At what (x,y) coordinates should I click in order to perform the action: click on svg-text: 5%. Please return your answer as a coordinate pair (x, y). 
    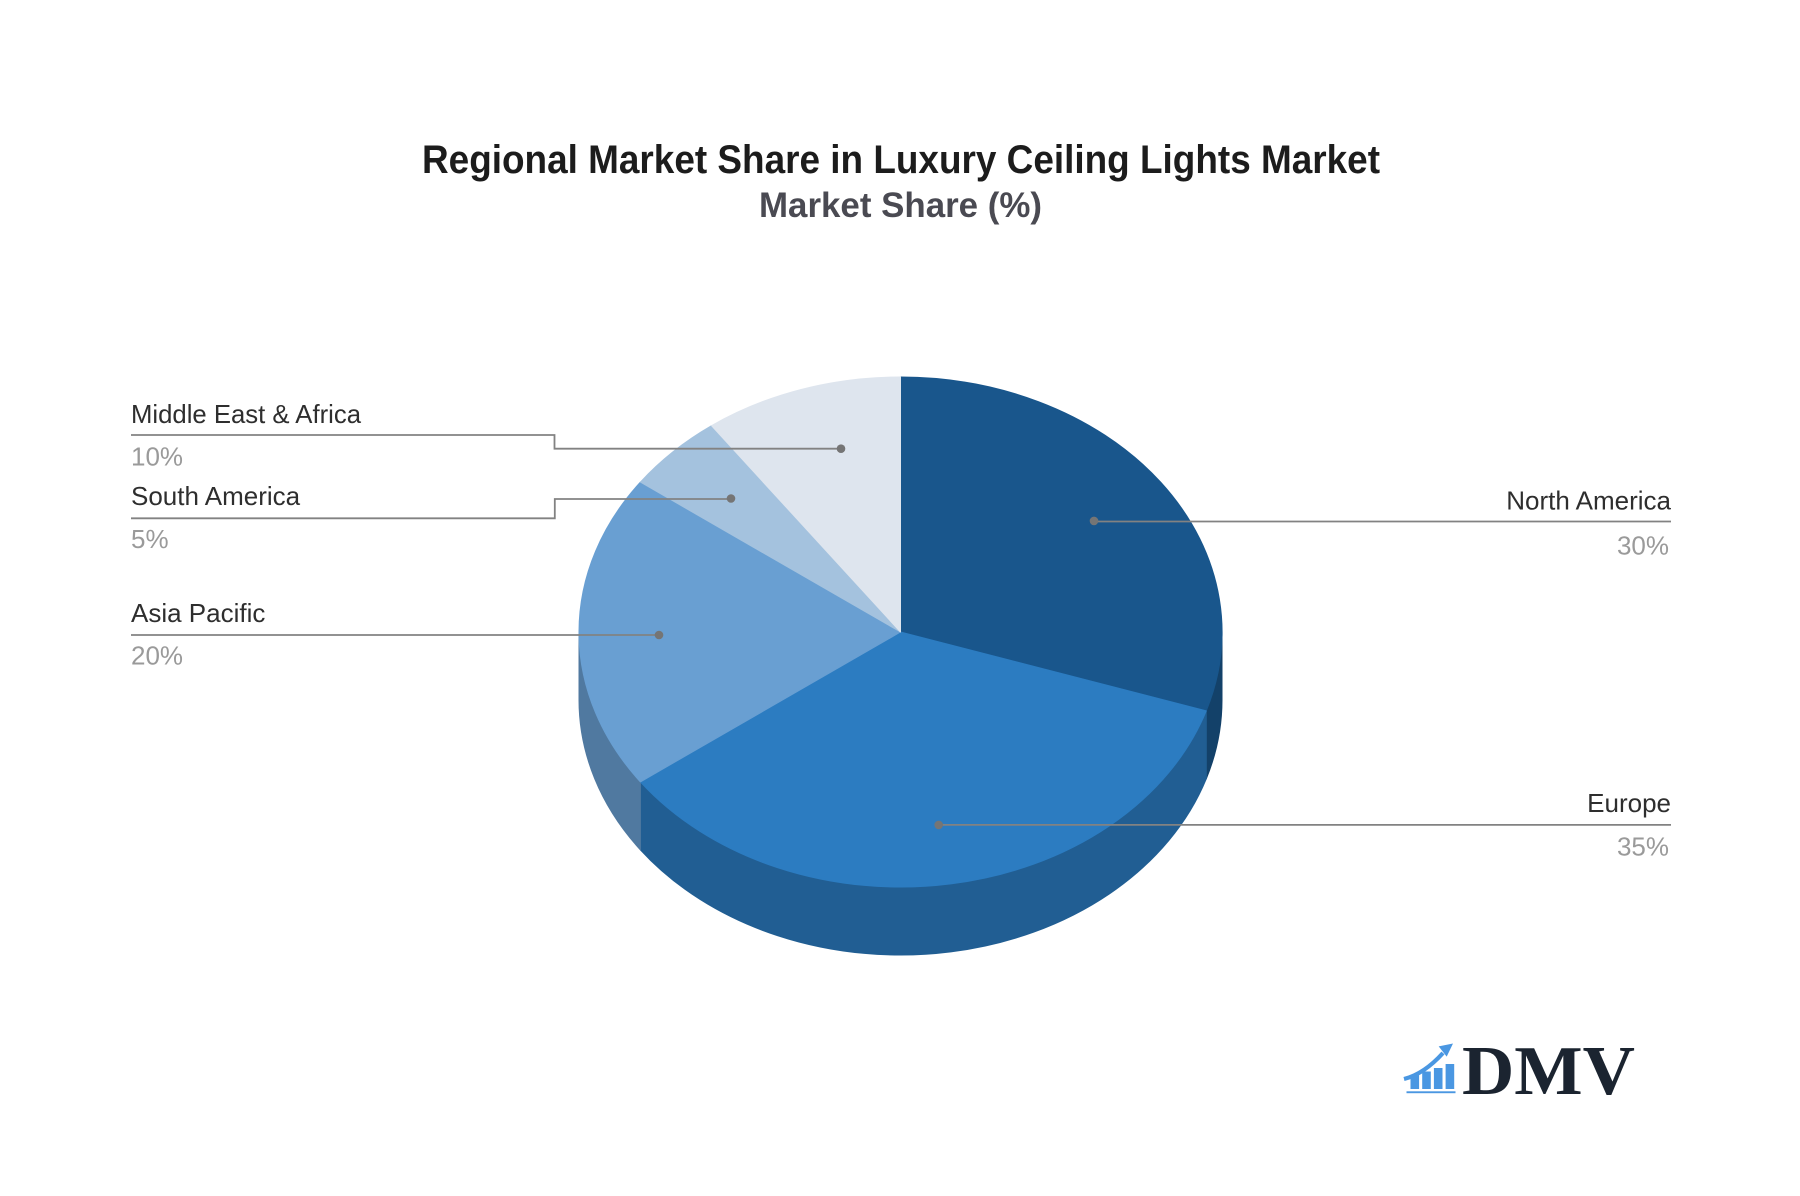
    Looking at the image, I should click on (150, 539).